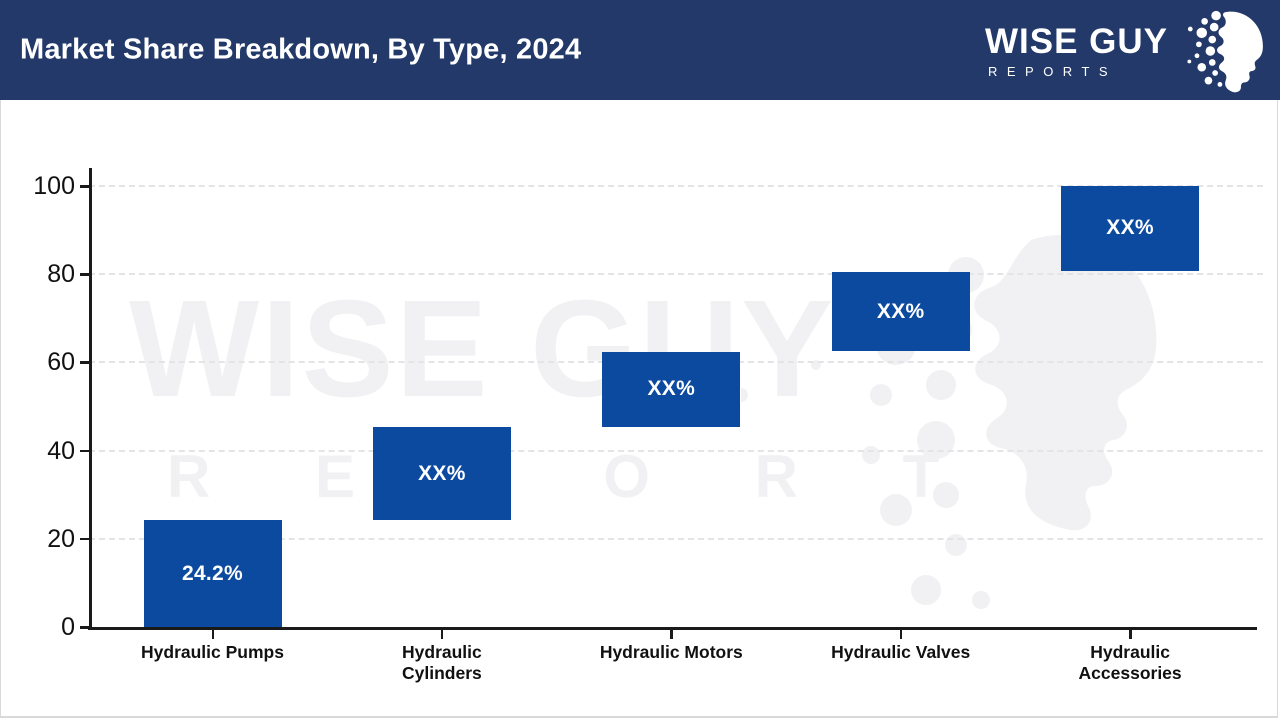 The height and width of the screenshot is (720, 1280). I want to click on brand-logo: WISE GUY REPORTS, so click(1125, 51).